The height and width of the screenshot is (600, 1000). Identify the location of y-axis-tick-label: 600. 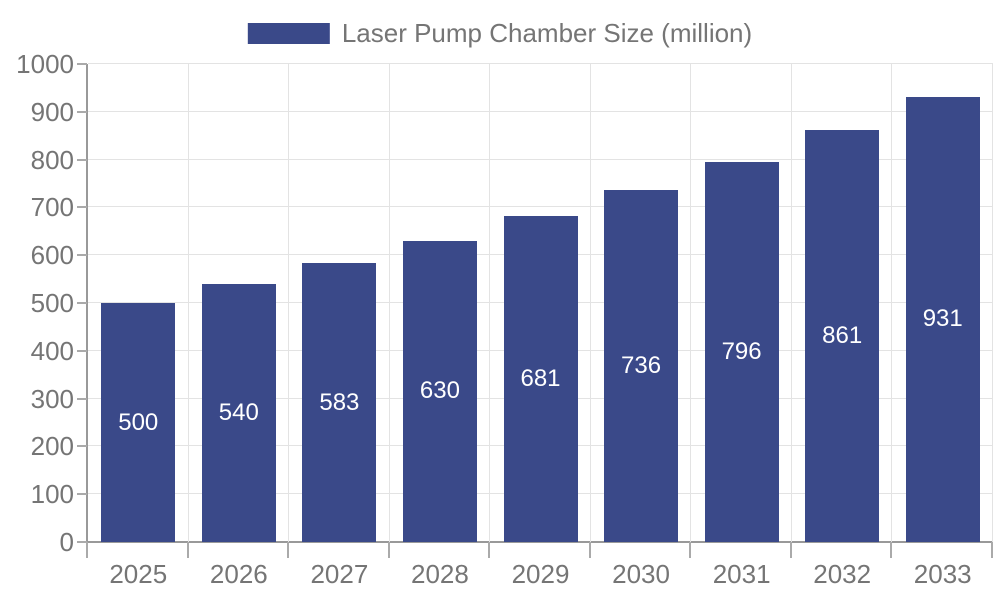
(52, 255).